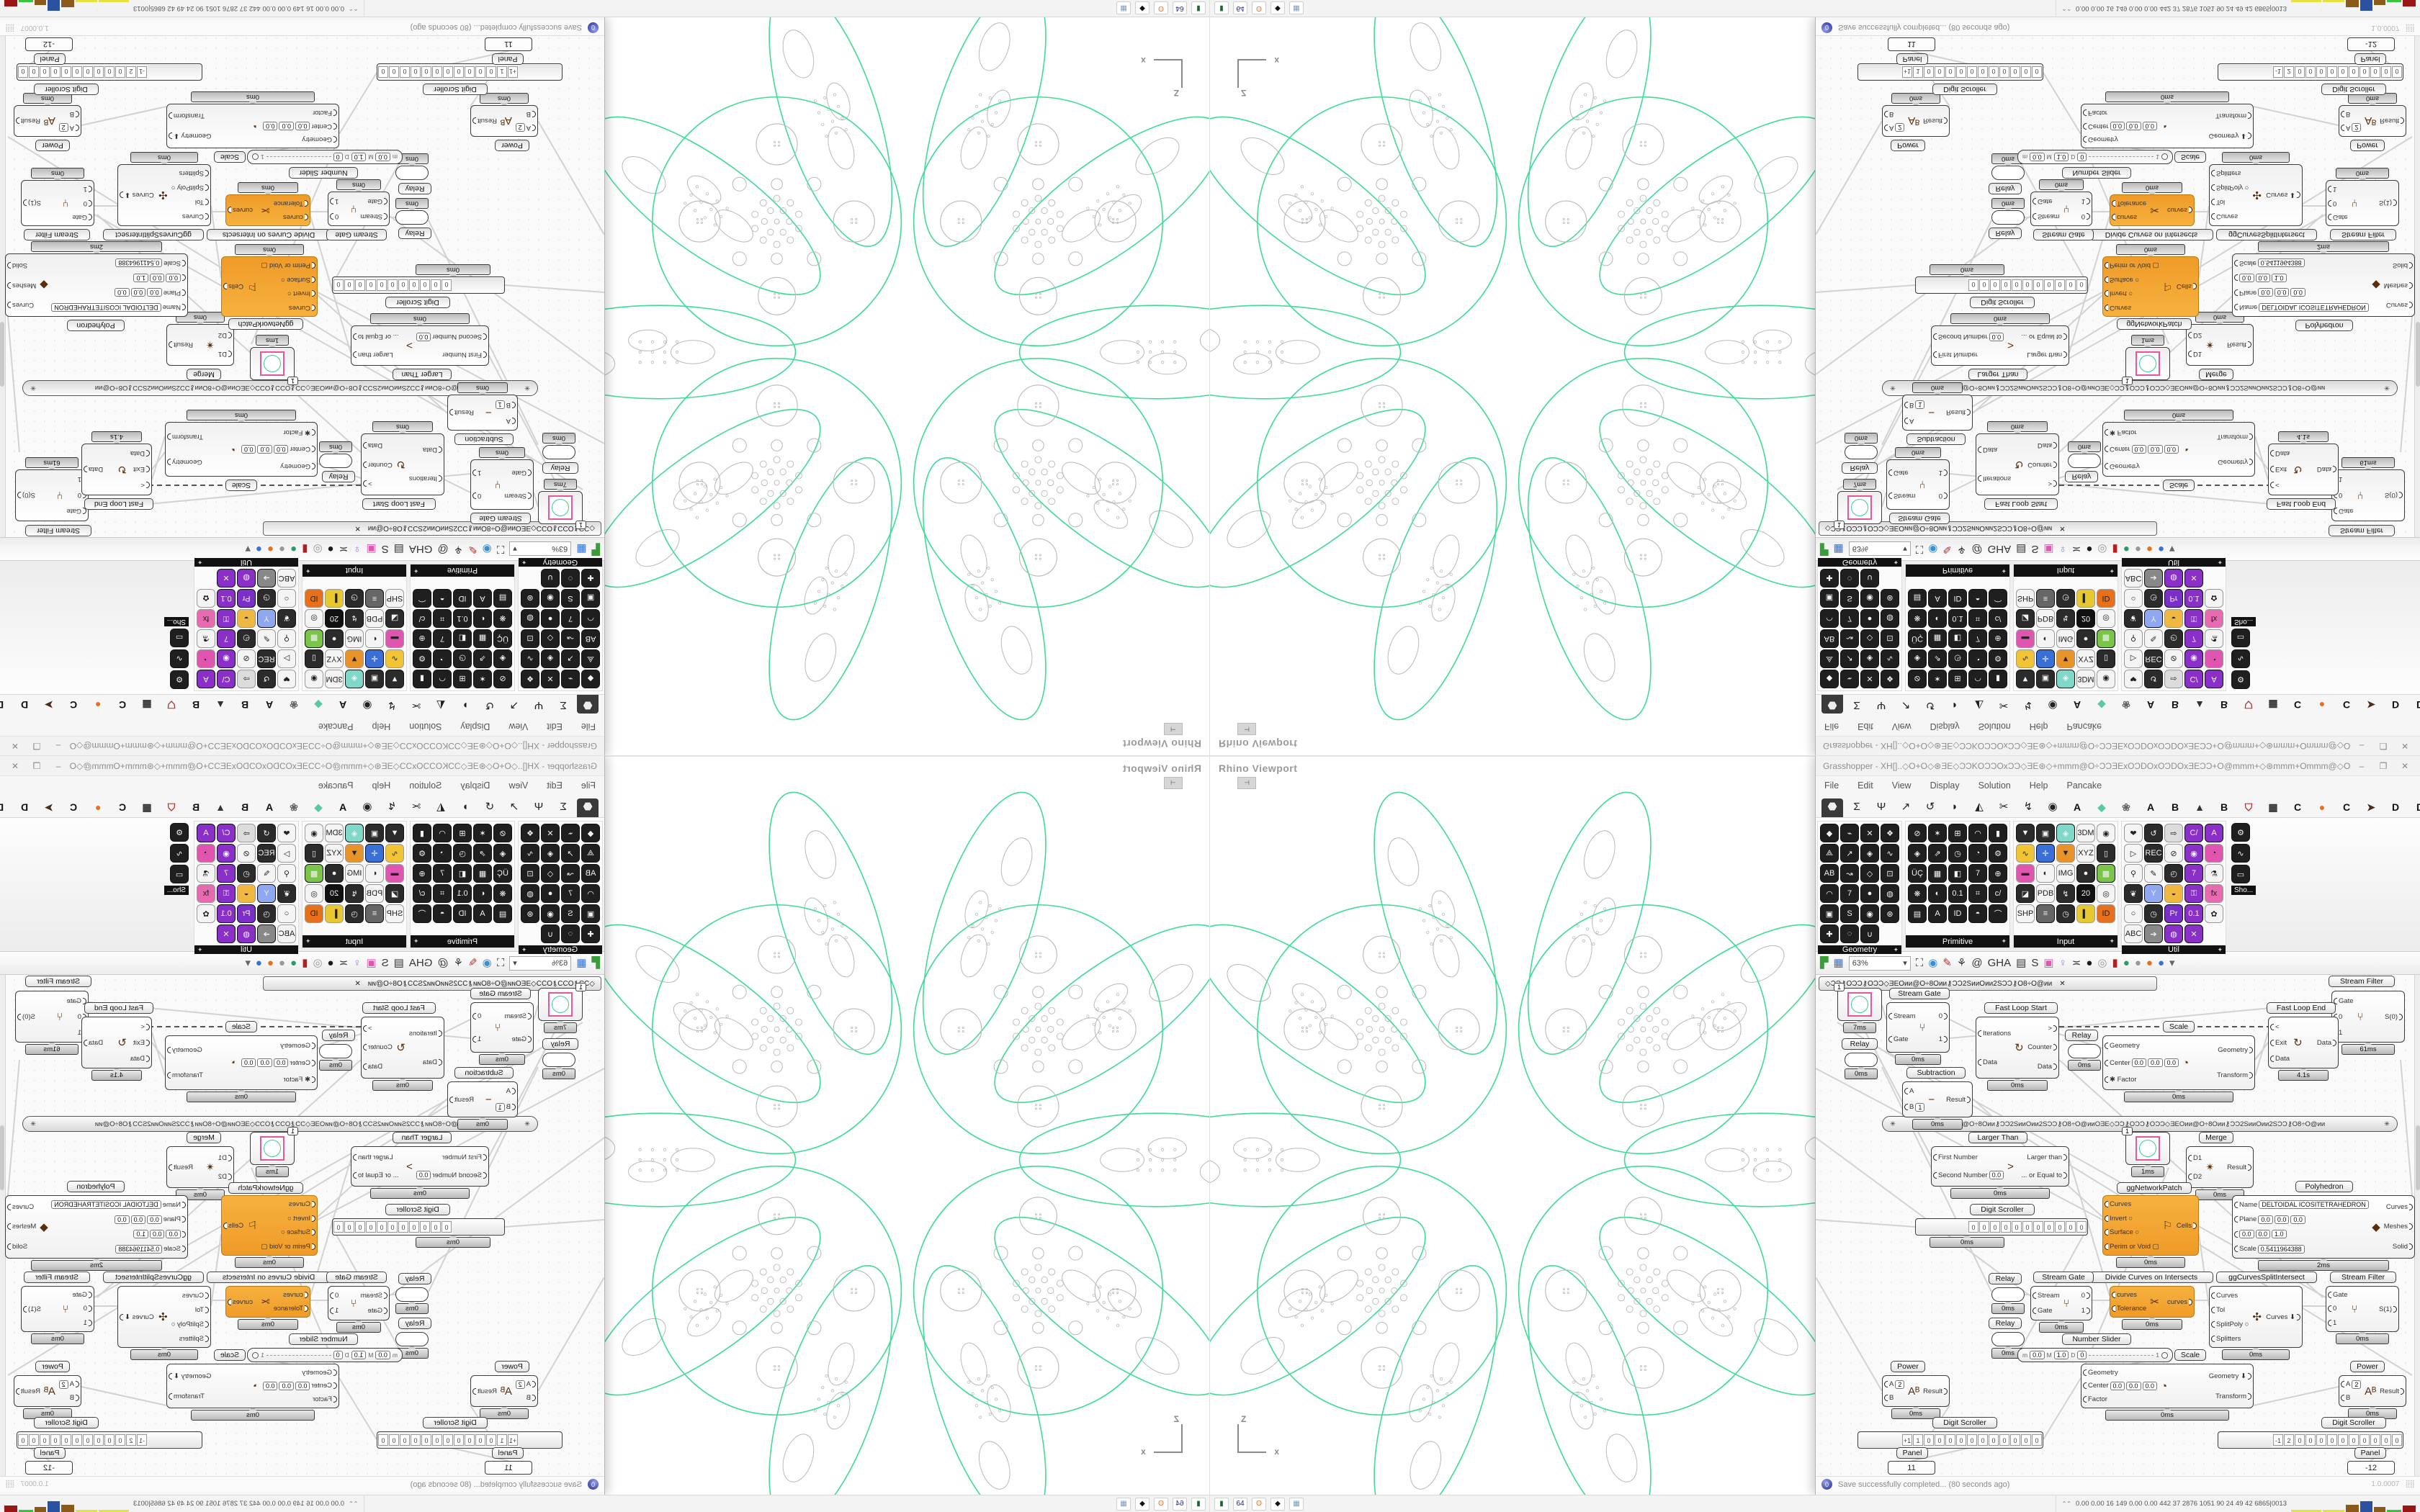 This screenshot has height=1512, width=2420. What do you see at coordinates (2193, 893) in the screenshot?
I see `component-icon: ⚿` at bounding box center [2193, 893].